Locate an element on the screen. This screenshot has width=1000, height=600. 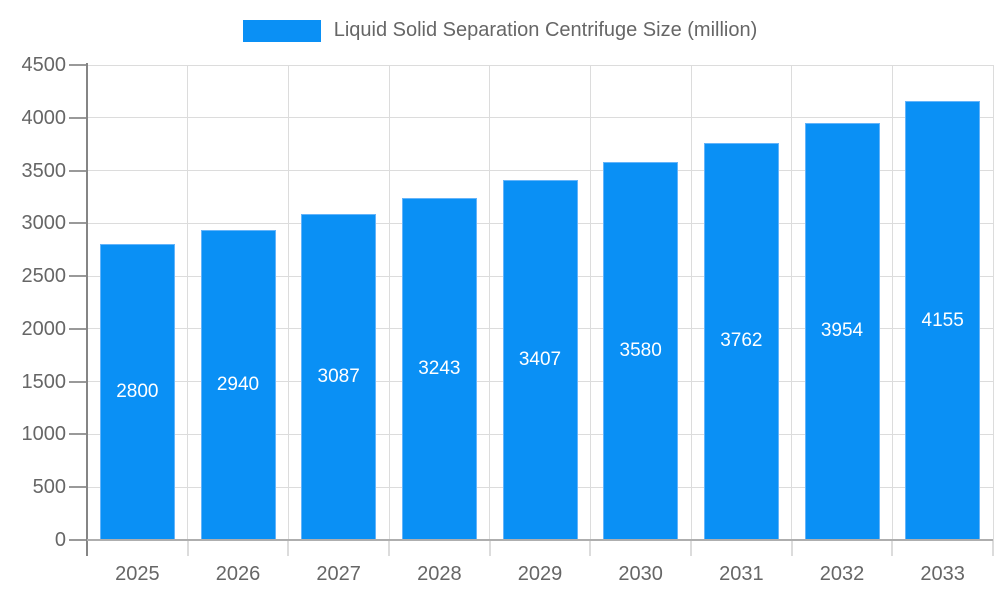
x-axis-line is located at coordinates (540, 540).